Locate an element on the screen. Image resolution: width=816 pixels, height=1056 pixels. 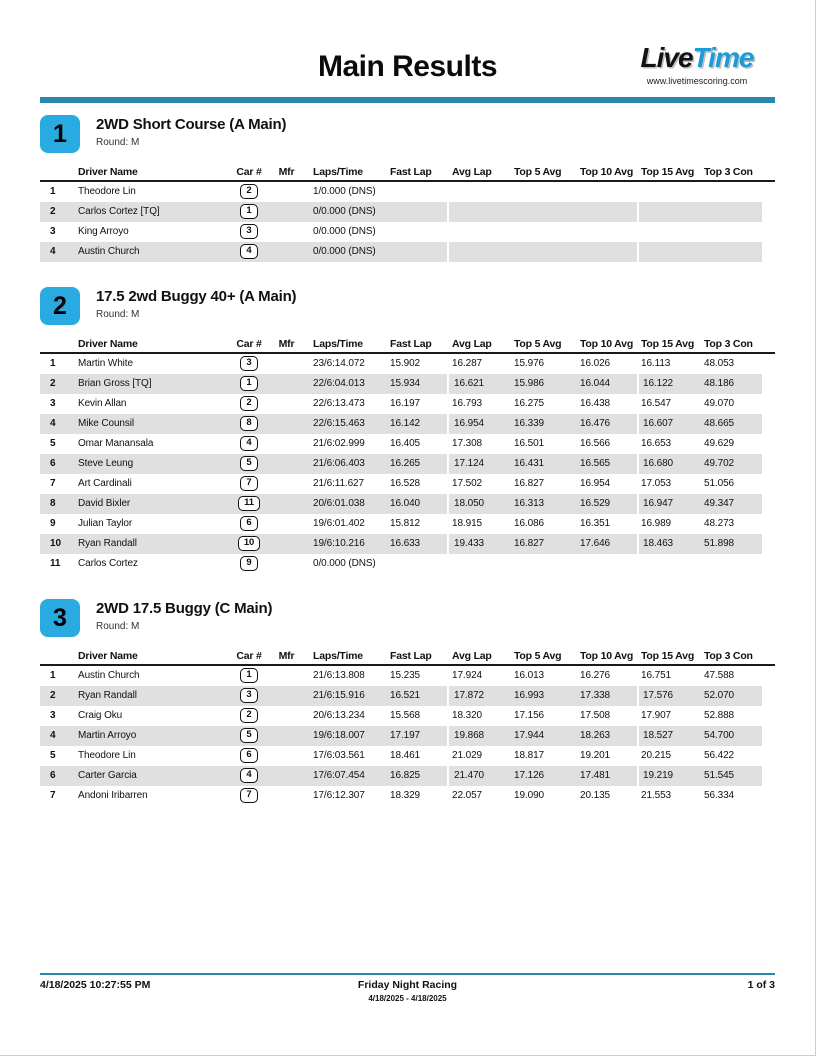
car-number-chip: 6 is located at coordinates (249, 523).